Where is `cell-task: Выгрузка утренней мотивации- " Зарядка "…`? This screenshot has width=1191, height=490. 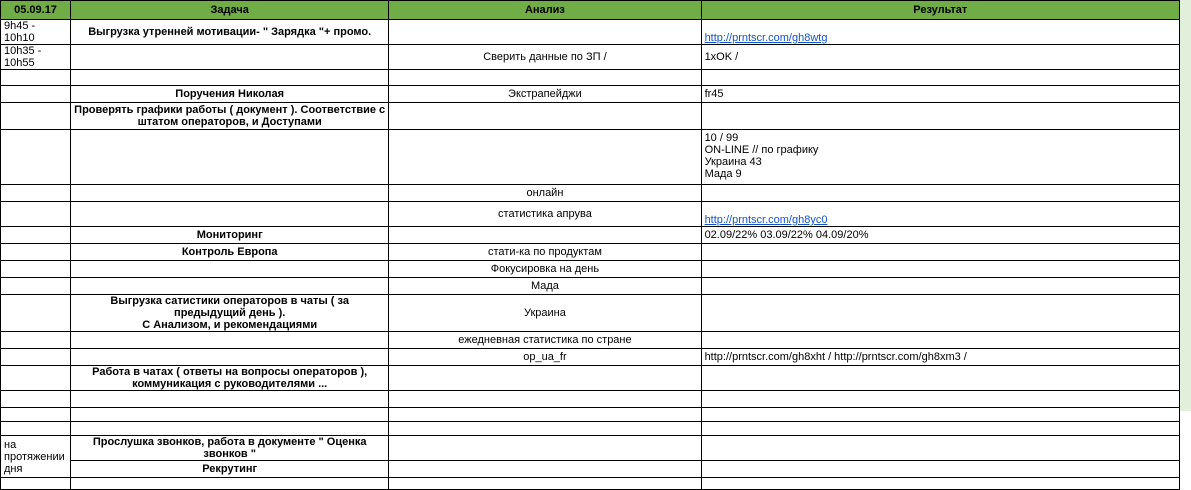 cell-task: Выгрузка утренней мотивации- " Зарядка "… is located at coordinates (230, 32).